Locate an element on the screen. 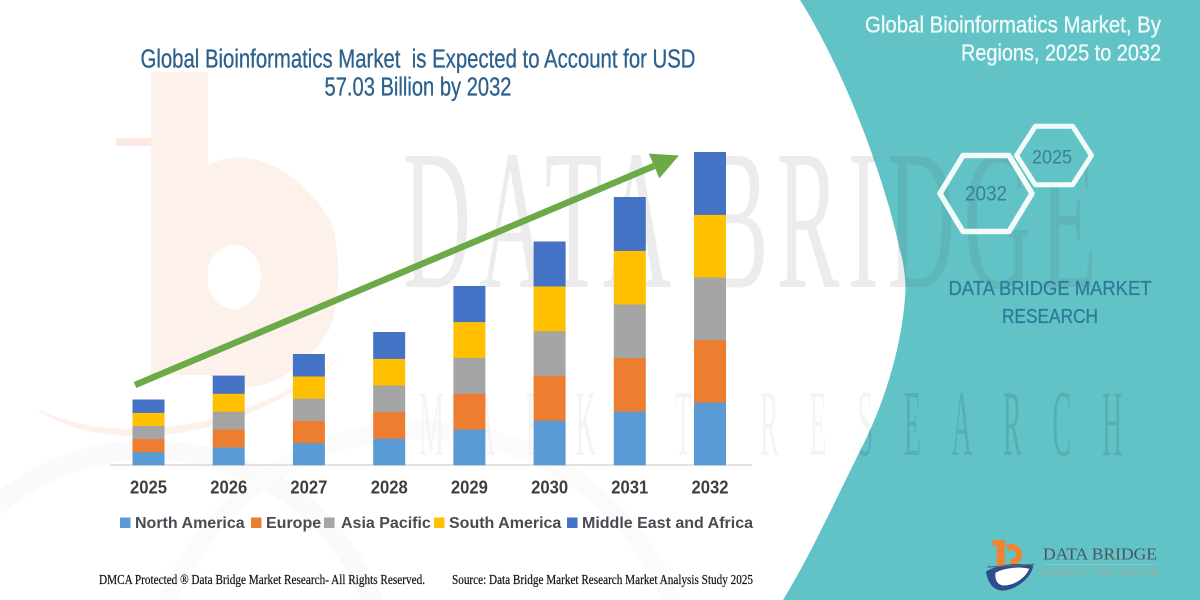 The image size is (1200, 600). svg-text: DATA BRIDGE MARKET is located at coordinates (1050, 288).